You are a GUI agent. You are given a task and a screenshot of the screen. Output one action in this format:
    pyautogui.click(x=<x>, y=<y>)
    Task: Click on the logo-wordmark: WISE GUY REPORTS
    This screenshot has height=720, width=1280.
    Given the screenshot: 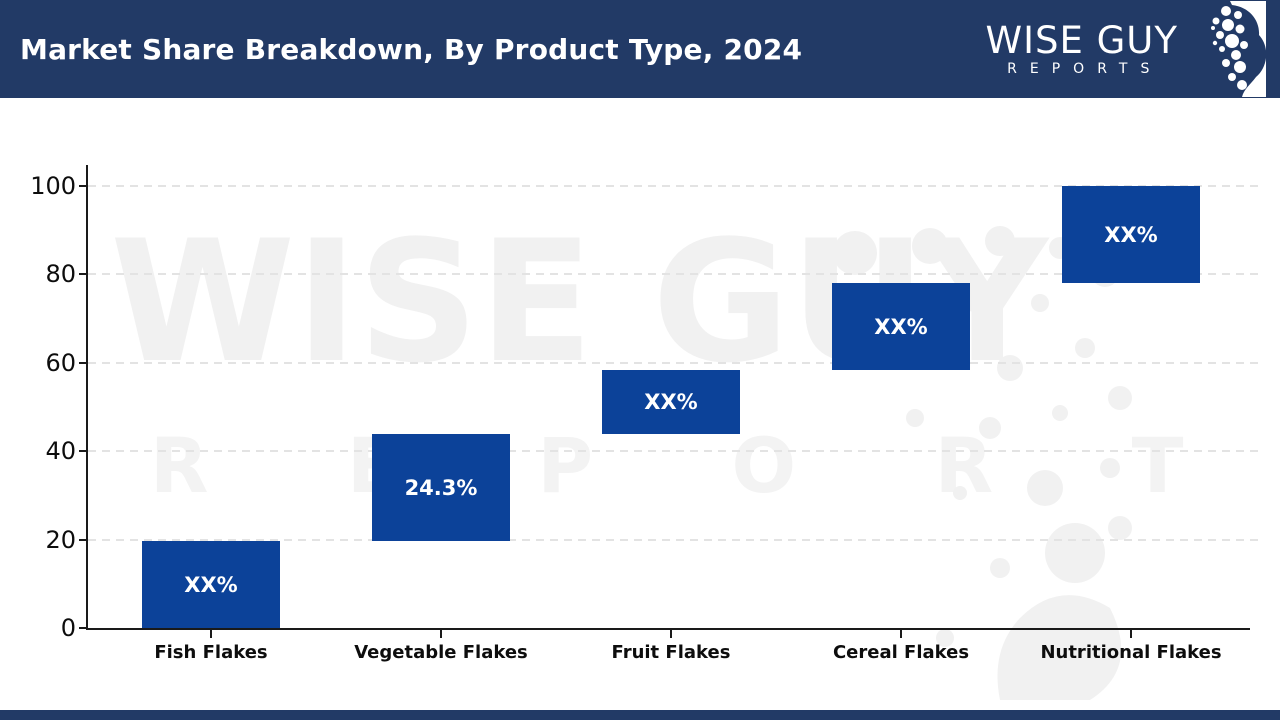 What is the action you would take?
    pyautogui.click(x=1082, y=49)
    